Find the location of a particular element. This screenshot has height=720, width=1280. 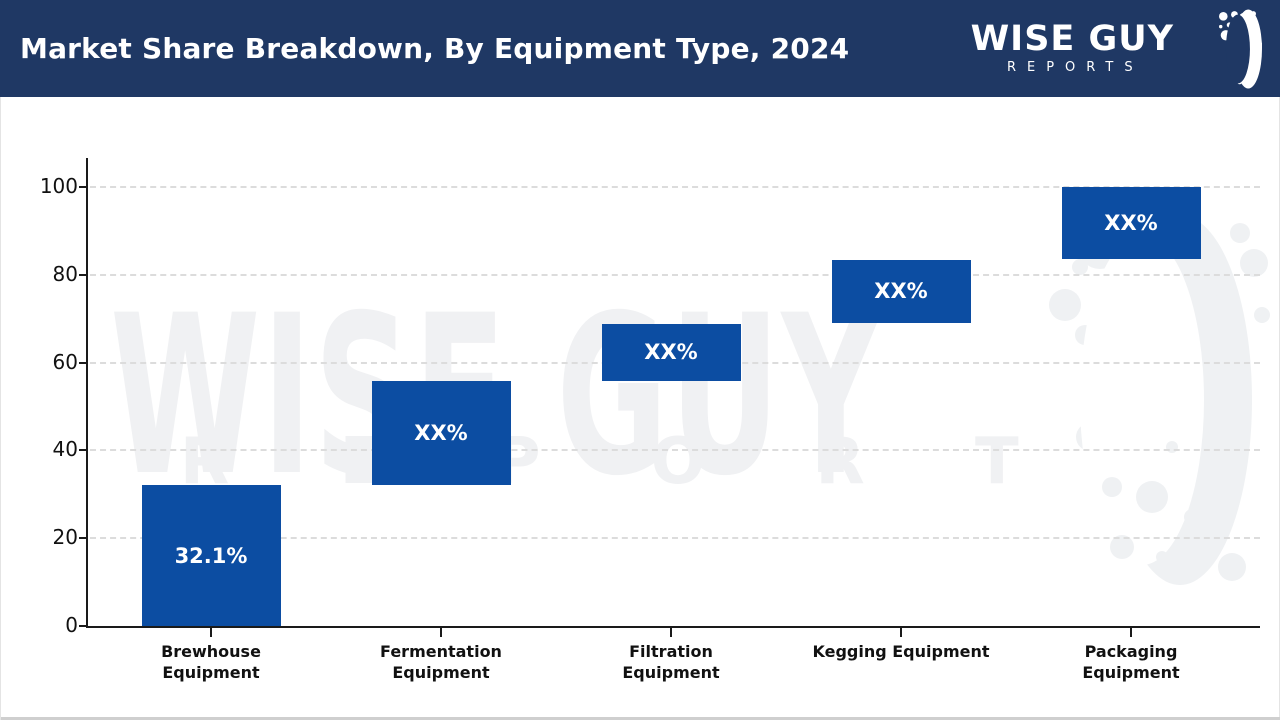

x-tick-mark-brewhouse-equipment is located at coordinates (211, 632).